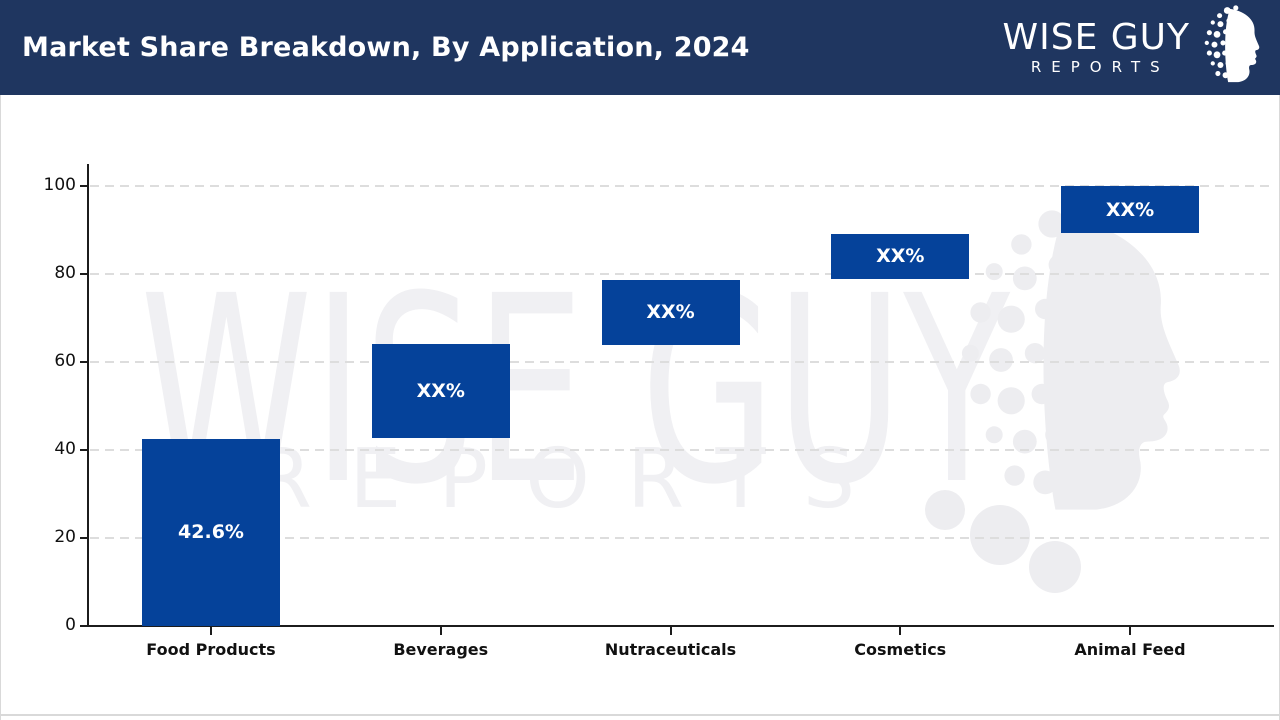  I want to click on bar-animal-feed: XX%, so click(1130, 210).